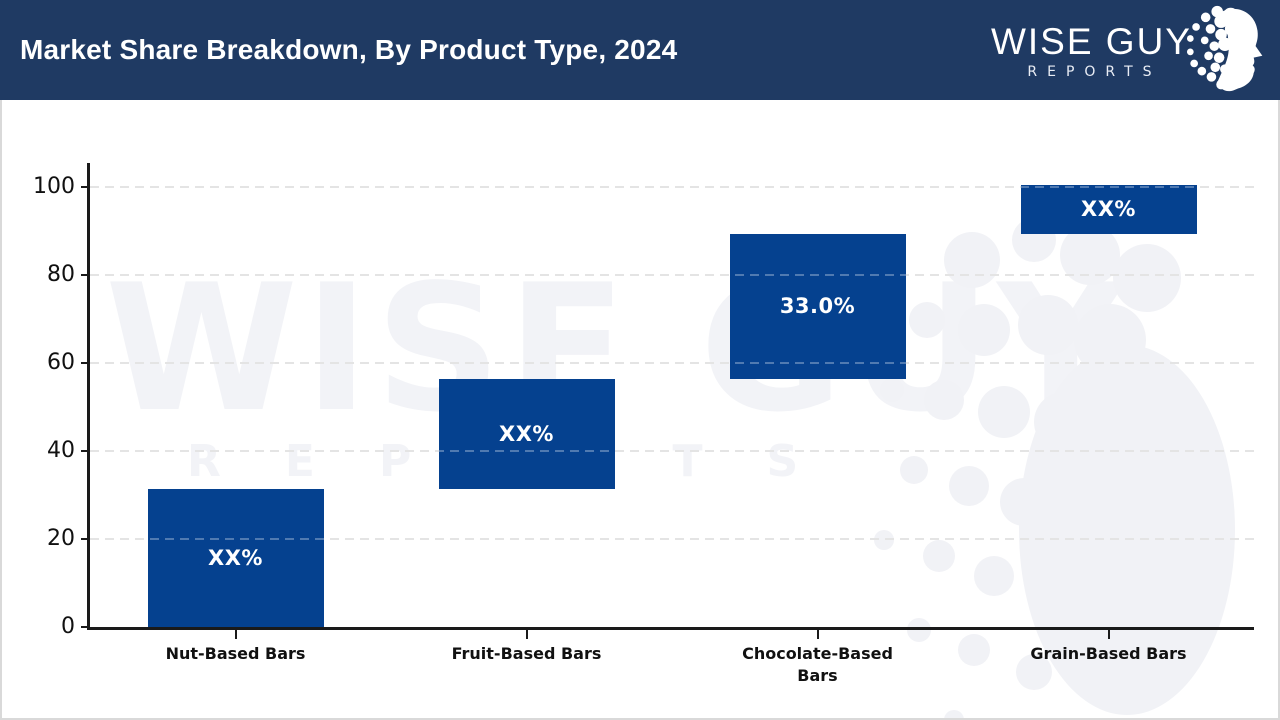 The width and height of the screenshot is (1280, 720). I want to click on bar-nut-based-bars: XX%, so click(235, 557).